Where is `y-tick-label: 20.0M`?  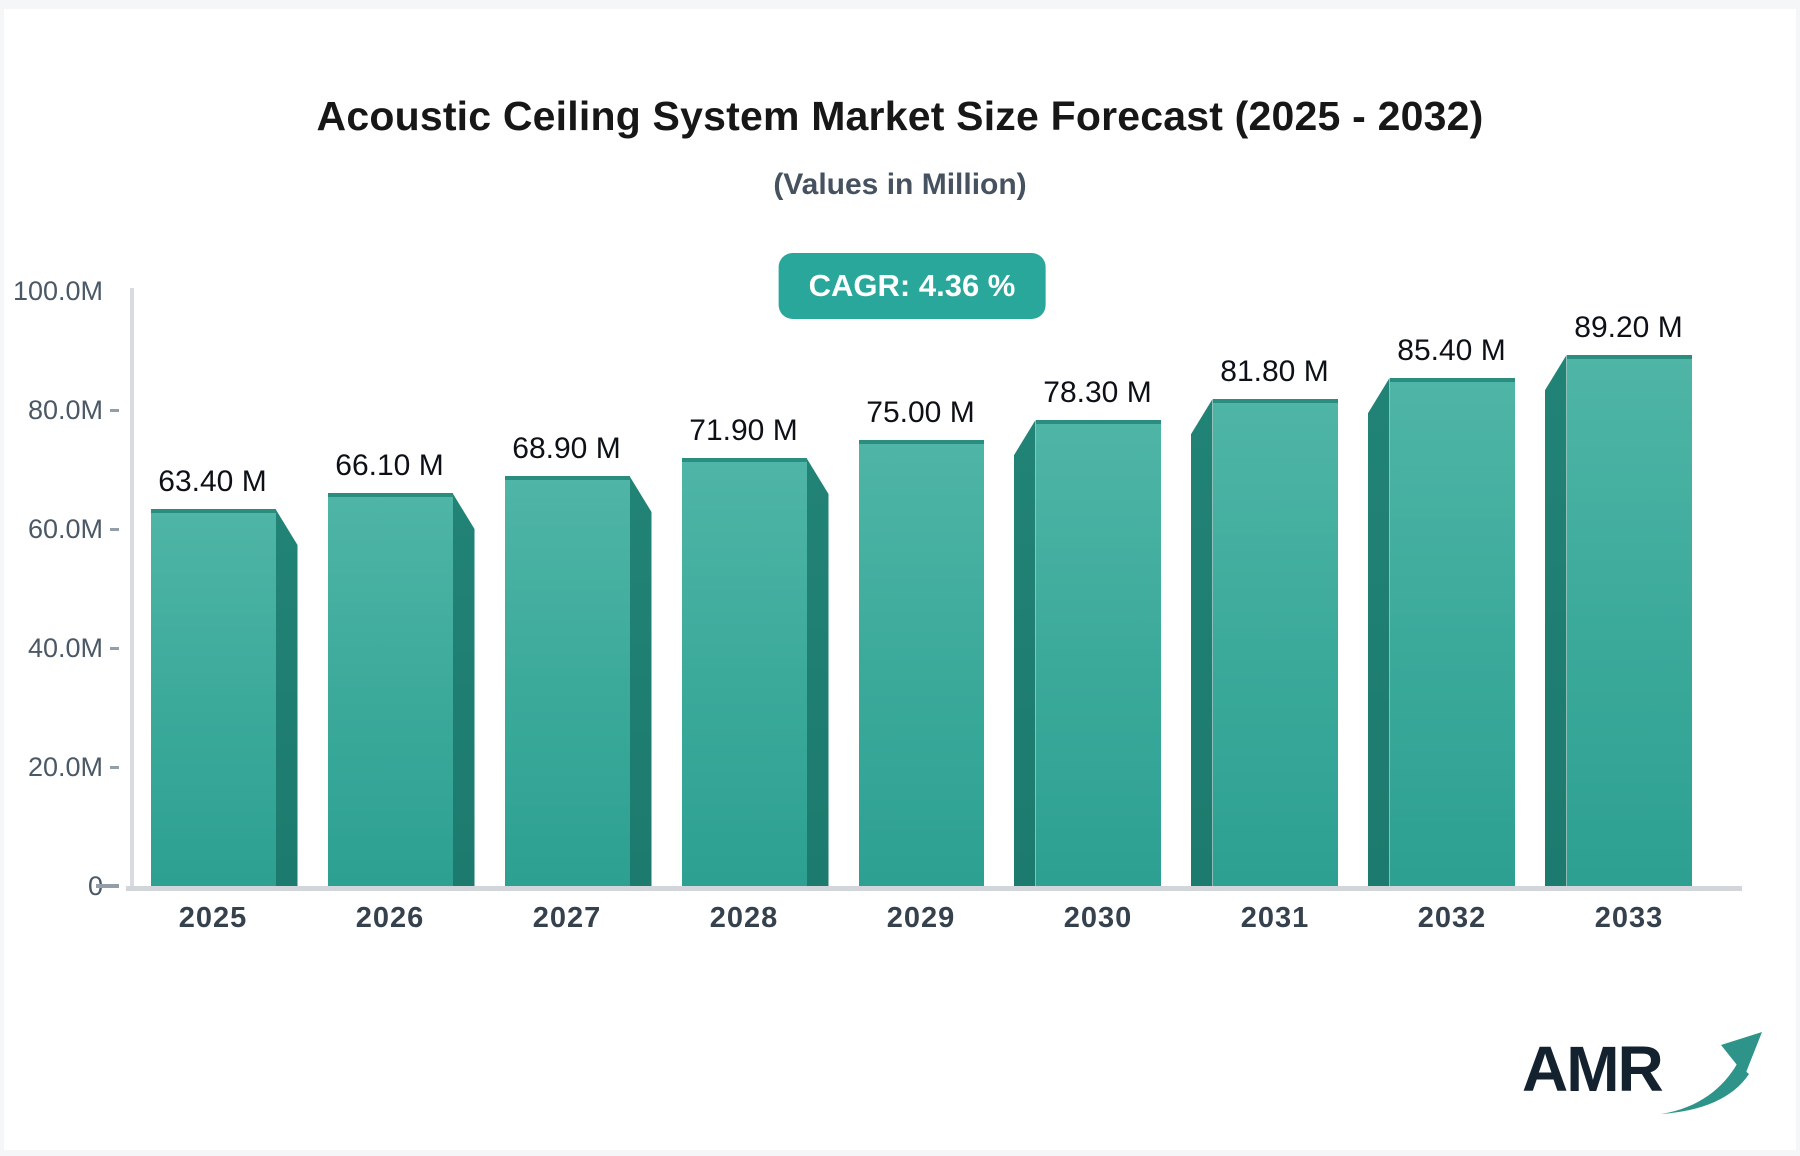
y-tick-label: 20.0M is located at coordinates (65, 766).